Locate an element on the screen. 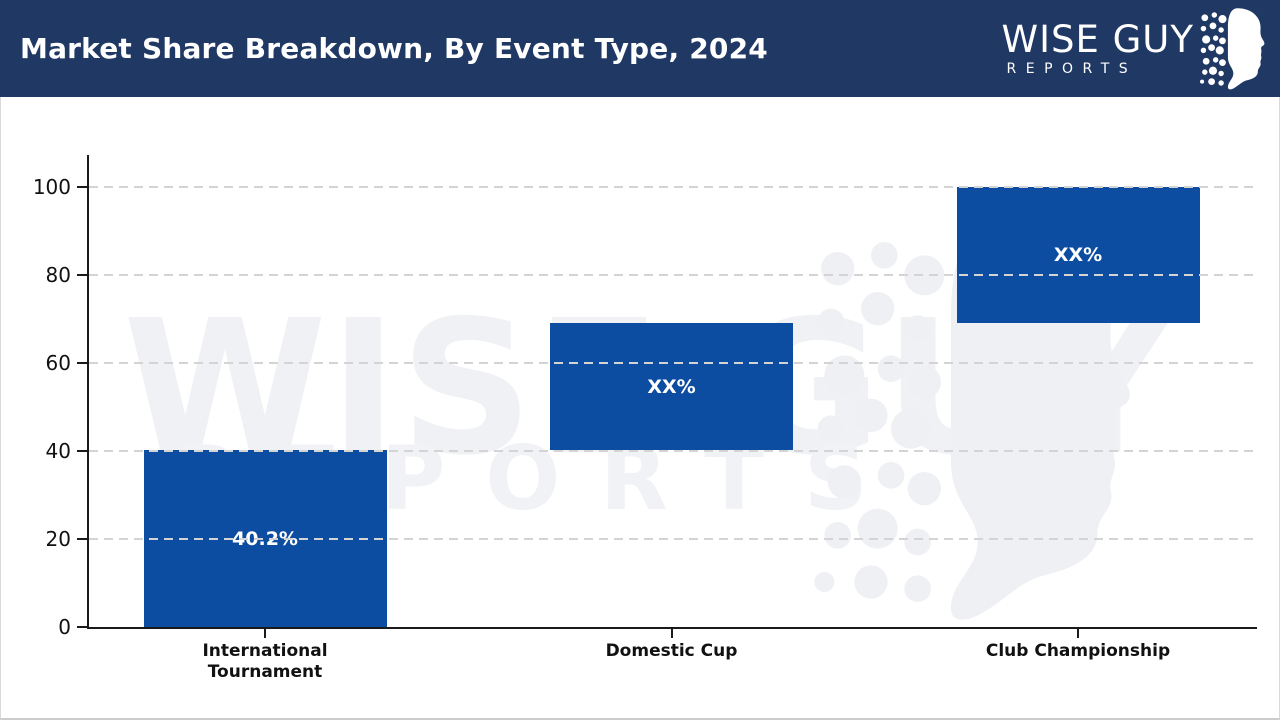 The image size is (1280, 720). x-axis-spine is located at coordinates (672, 628).